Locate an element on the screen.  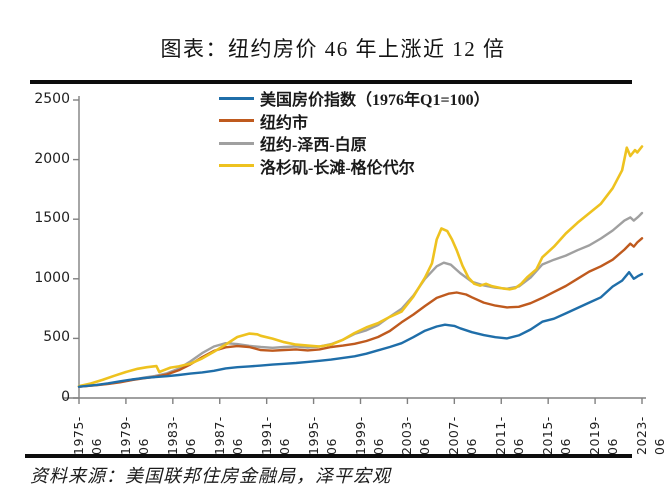
legend-item: 美国房价指数（1976年Q1=100） is located at coordinates (354, 98).